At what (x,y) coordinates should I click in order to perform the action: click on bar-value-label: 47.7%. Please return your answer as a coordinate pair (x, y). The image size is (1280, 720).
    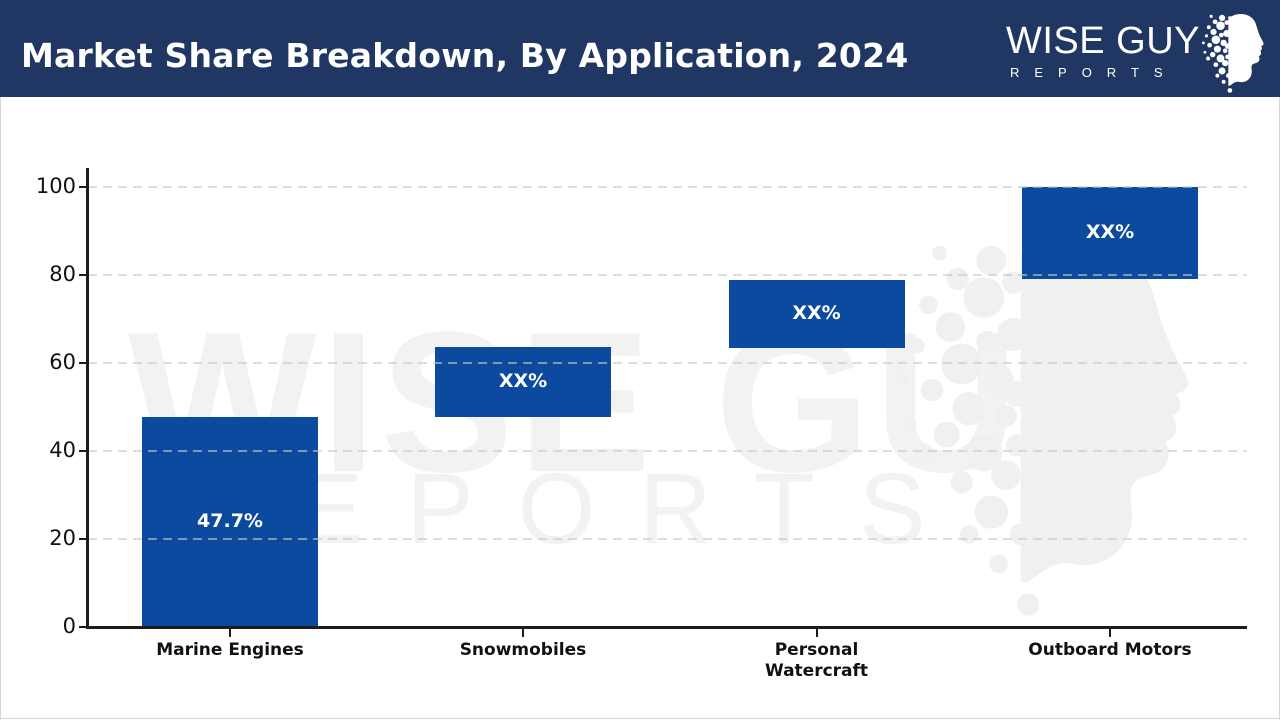
    Looking at the image, I should click on (230, 521).